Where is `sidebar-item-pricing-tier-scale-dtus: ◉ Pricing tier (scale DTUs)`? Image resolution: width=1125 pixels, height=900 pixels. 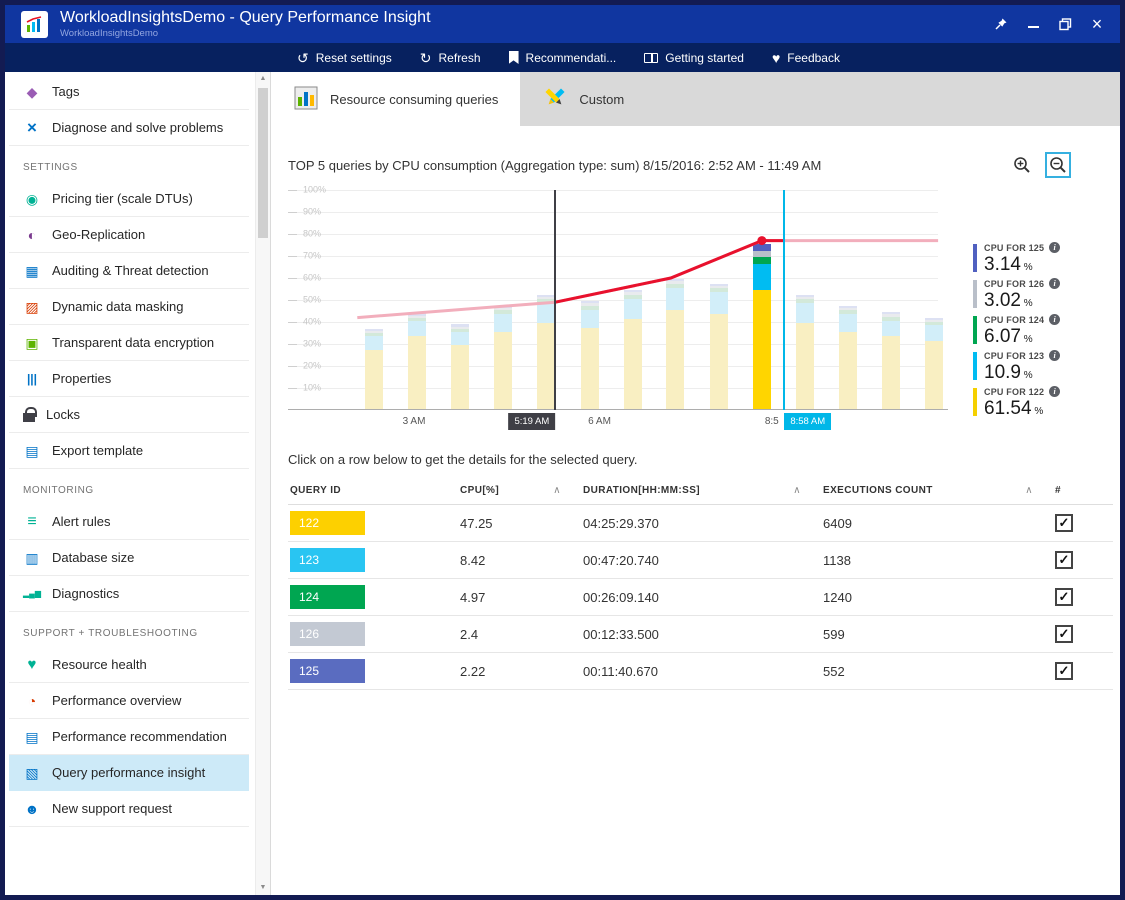 sidebar-item-pricing-tier-scale-dtus: ◉ Pricing tier (scale DTUs) is located at coordinates (129, 199).